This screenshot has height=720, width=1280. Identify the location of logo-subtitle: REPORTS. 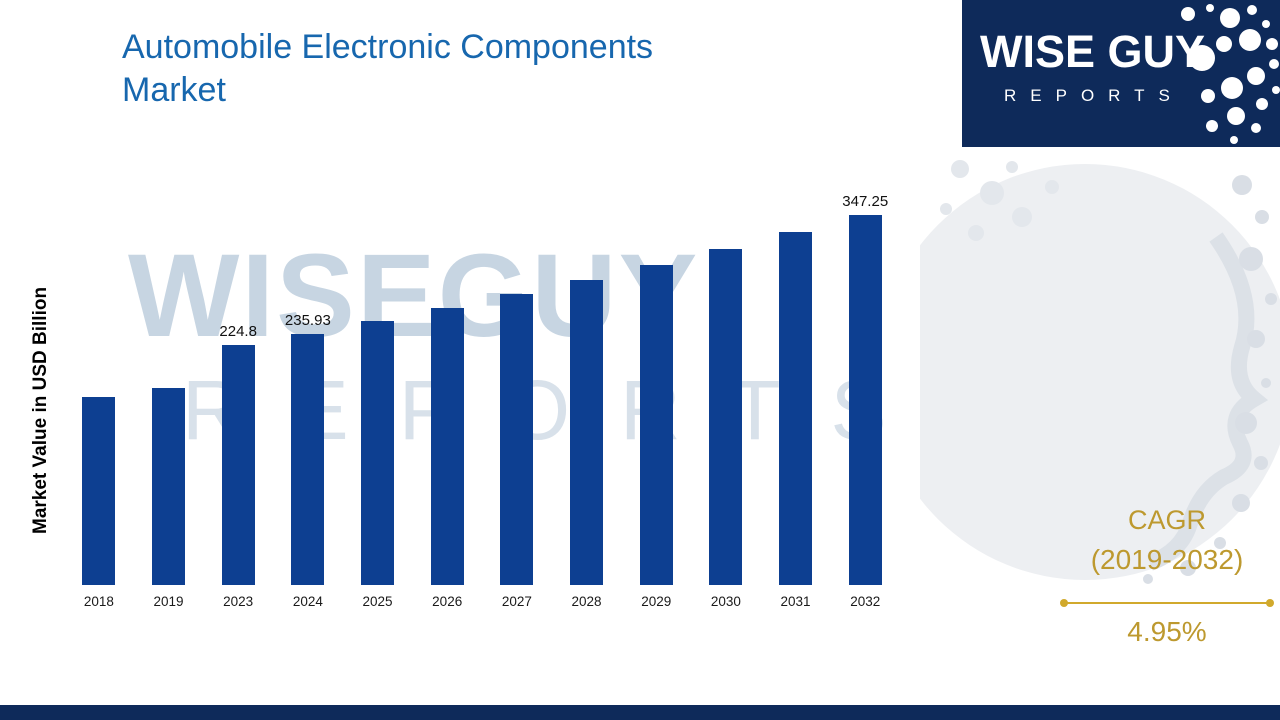
(1094, 95).